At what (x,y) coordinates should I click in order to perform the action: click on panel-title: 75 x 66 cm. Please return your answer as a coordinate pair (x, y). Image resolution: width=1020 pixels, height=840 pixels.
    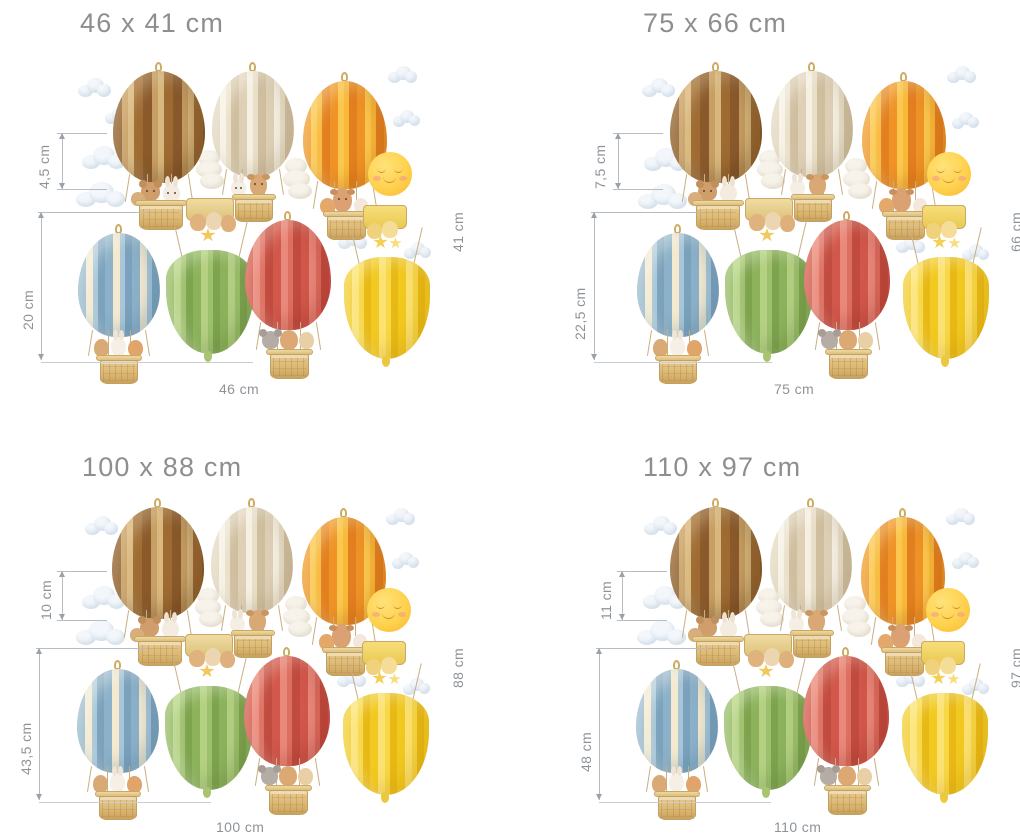
    Looking at the image, I should click on (715, 23).